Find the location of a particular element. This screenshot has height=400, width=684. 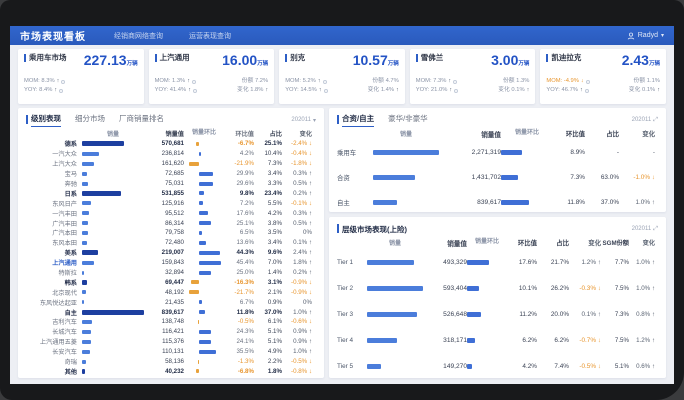

sales-value: 593,404 is located at coordinates (455, 288).